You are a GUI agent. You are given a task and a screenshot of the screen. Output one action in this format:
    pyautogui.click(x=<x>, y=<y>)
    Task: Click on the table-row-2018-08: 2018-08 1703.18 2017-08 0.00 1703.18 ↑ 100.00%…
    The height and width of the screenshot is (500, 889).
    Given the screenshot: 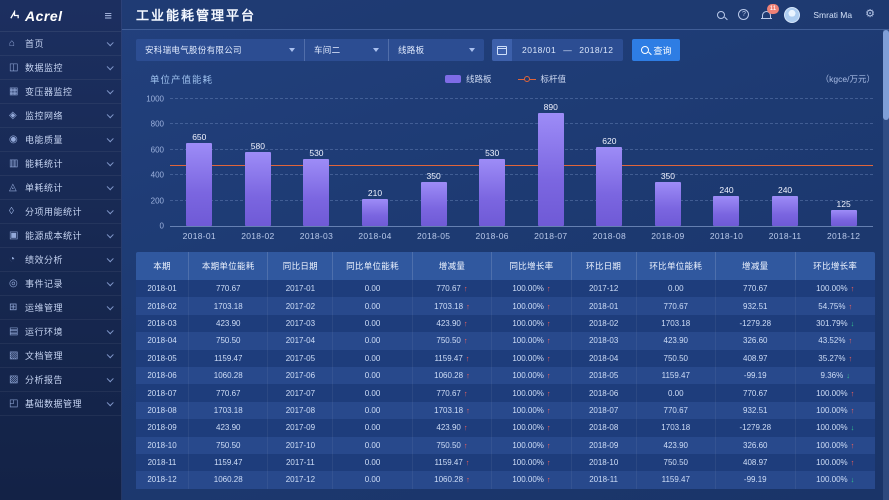 What is the action you would take?
    pyautogui.click(x=505, y=410)
    